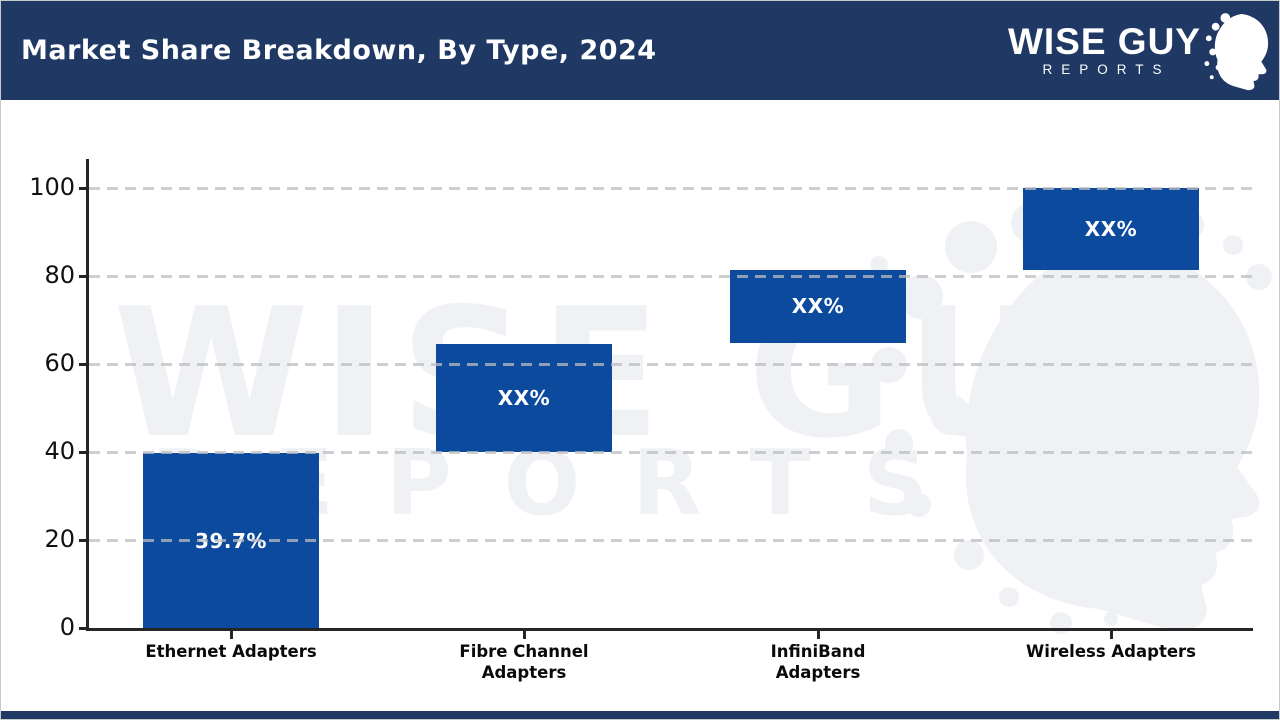 The image size is (1280, 720). I want to click on x-category-label: Ethernet Adapters, so click(231, 651).